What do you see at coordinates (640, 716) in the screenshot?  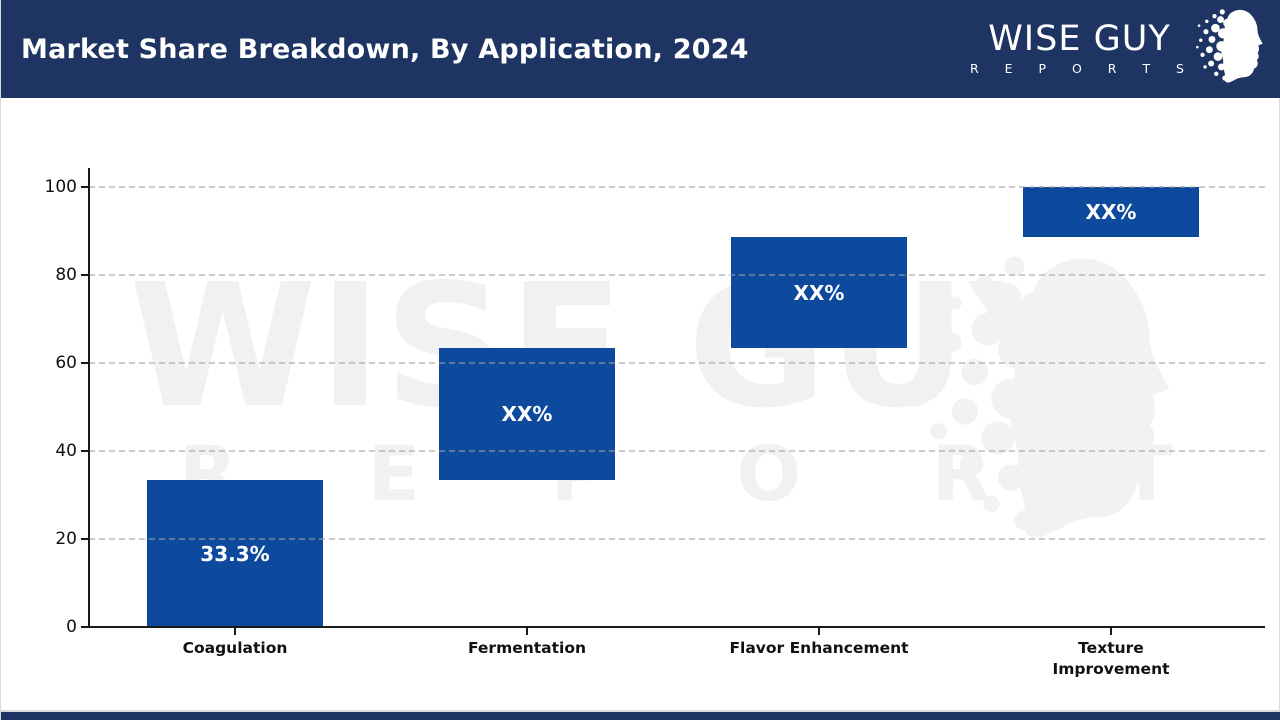 I see `footer-bar` at bounding box center [640, 716].